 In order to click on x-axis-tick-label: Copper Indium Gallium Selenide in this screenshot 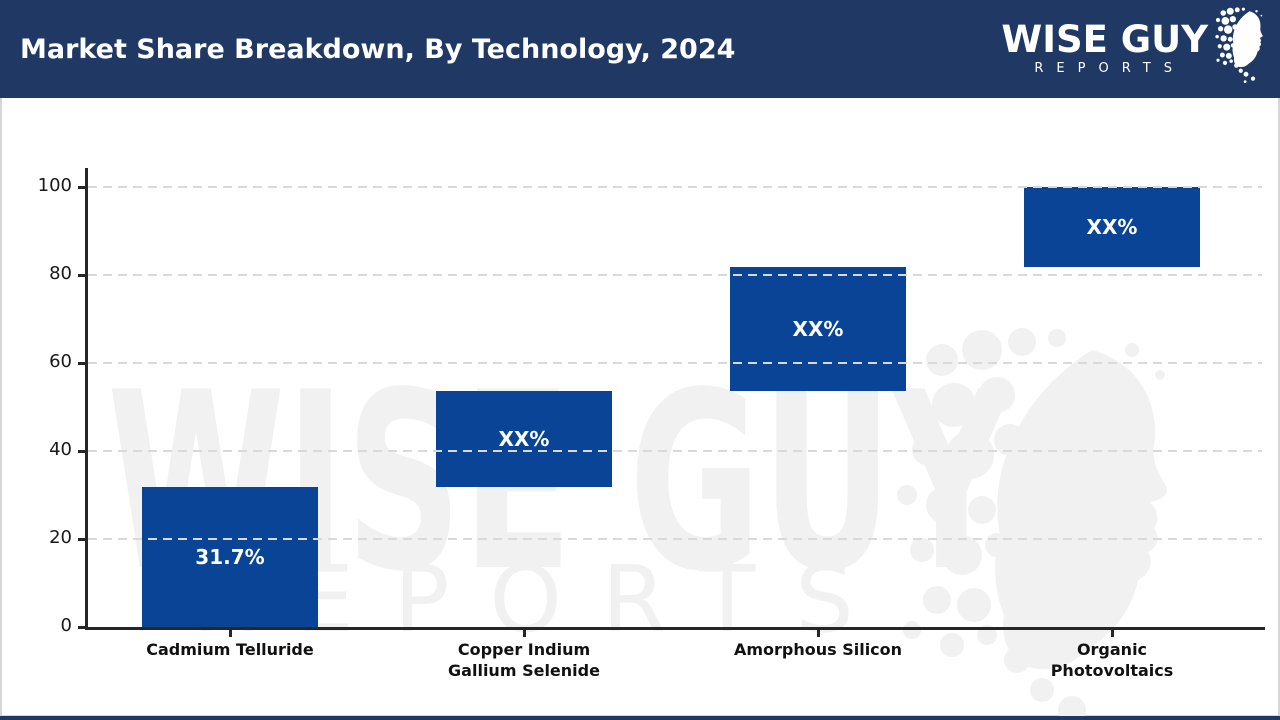, I will do `click(524, 660)`.